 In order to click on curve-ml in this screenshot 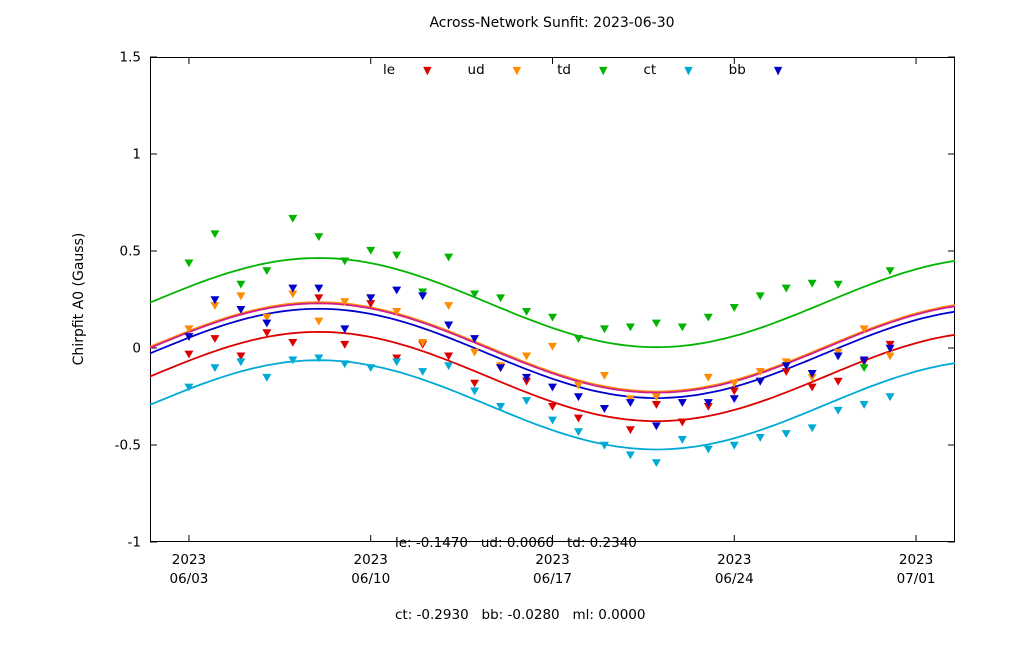, I will do `click(552, 348)`.